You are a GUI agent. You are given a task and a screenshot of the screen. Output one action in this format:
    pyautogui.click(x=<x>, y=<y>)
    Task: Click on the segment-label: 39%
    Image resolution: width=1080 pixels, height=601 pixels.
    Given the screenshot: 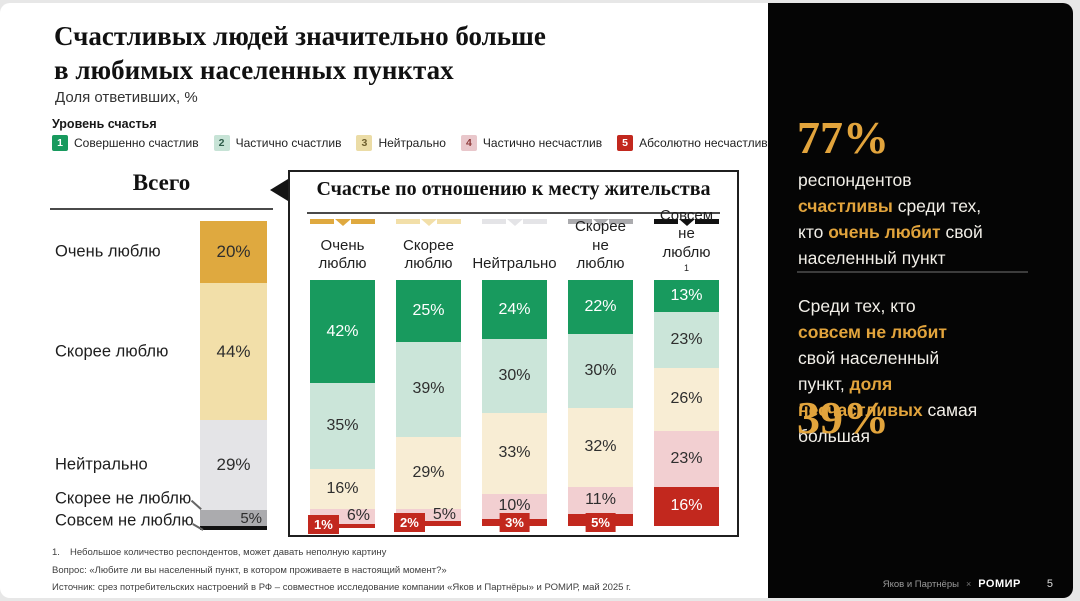 What is the action you would take?
    pyautogui.click(x=428, y=389)
    